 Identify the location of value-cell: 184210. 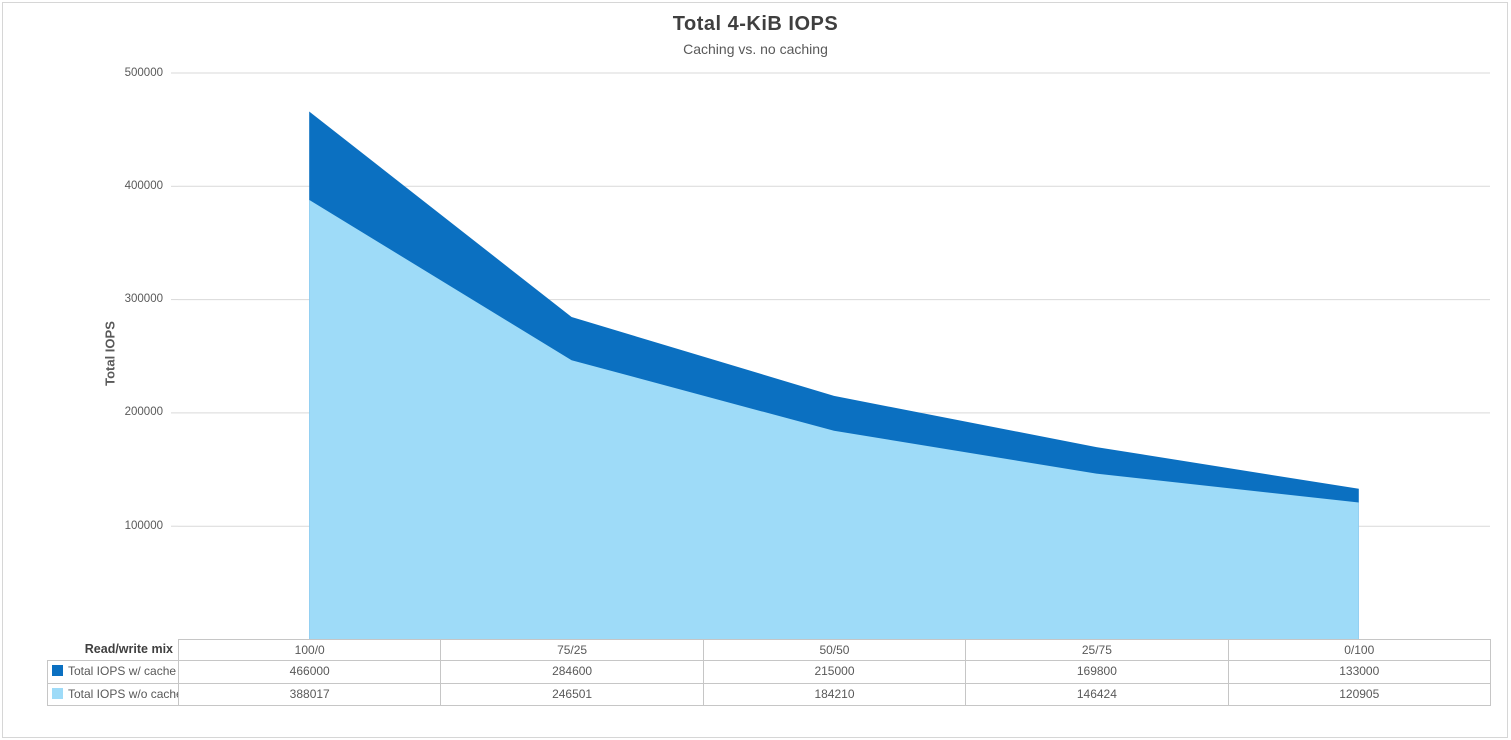
(835, 695).